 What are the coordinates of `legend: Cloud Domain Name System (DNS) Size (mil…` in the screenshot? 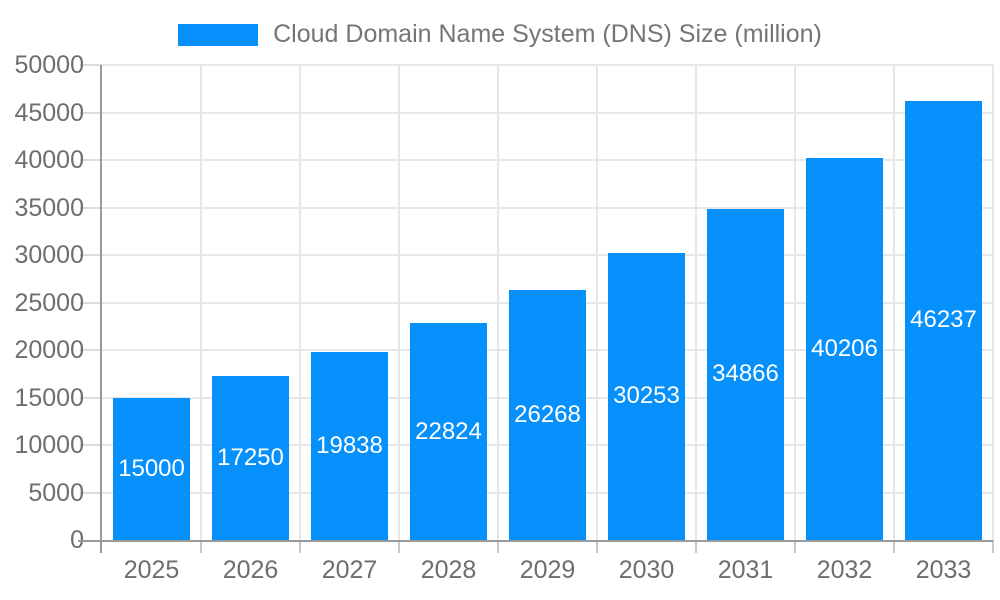 It's located at (500, 34).